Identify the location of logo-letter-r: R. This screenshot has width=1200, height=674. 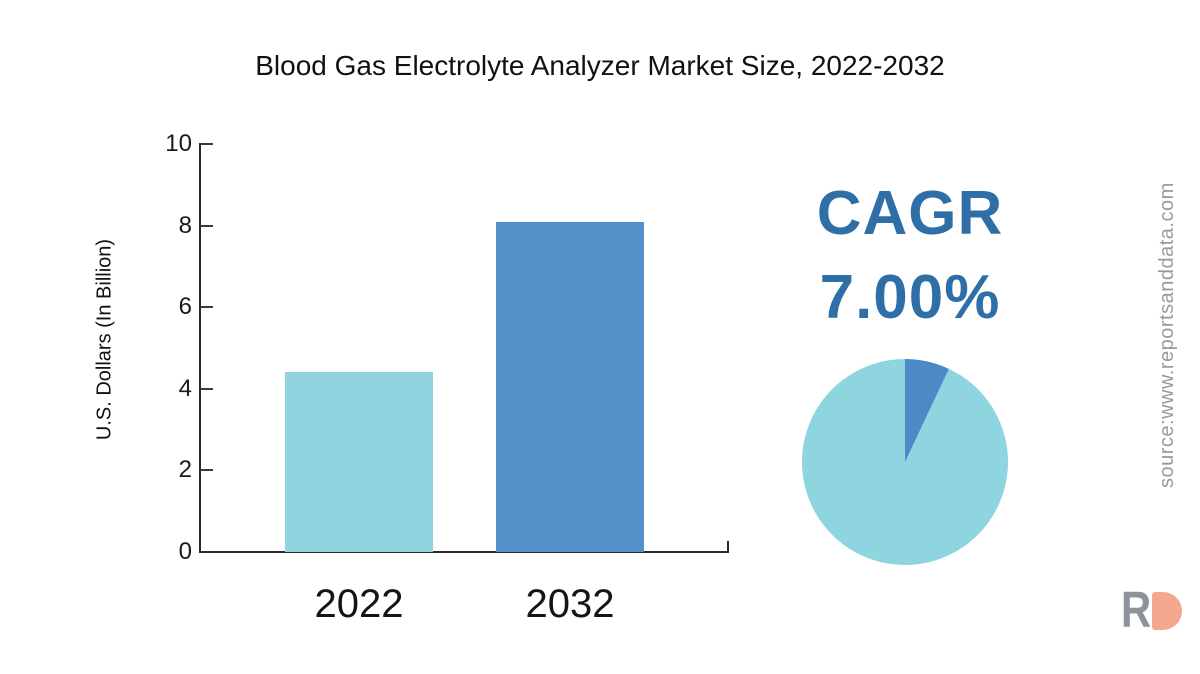
(1136, 609).